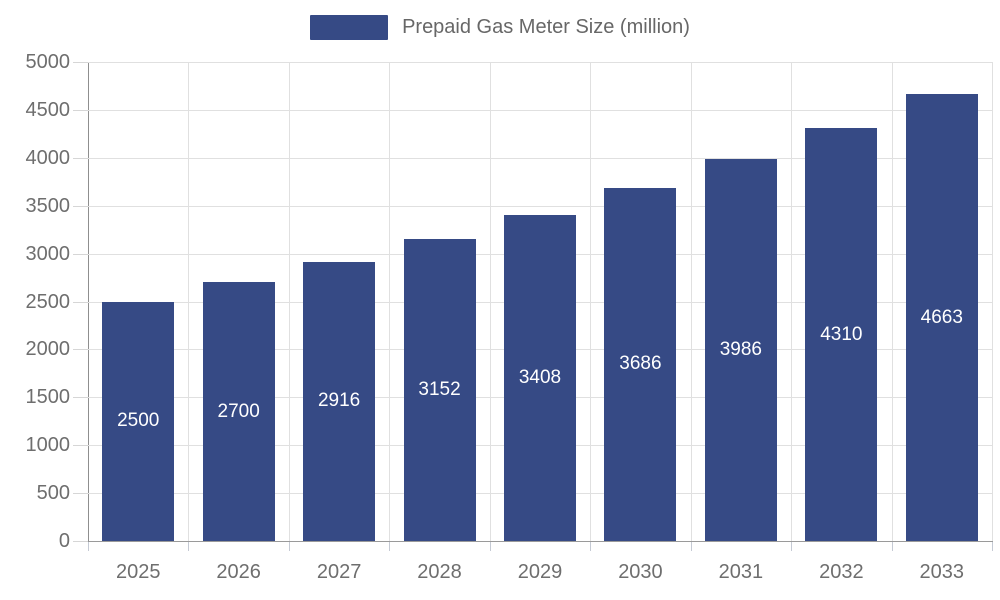  Describe the element at coordinates (48, 253) in the screenshot. I see `y-axis-tick-label: 3000` at that location.